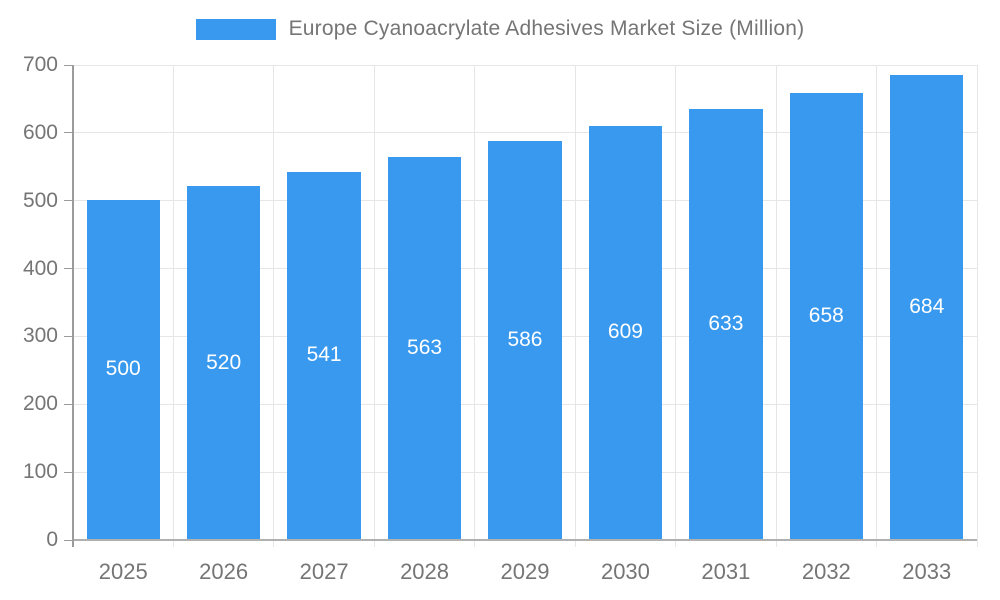  I want to click on x-axis-tick-label: 2025, so click(123, 571).